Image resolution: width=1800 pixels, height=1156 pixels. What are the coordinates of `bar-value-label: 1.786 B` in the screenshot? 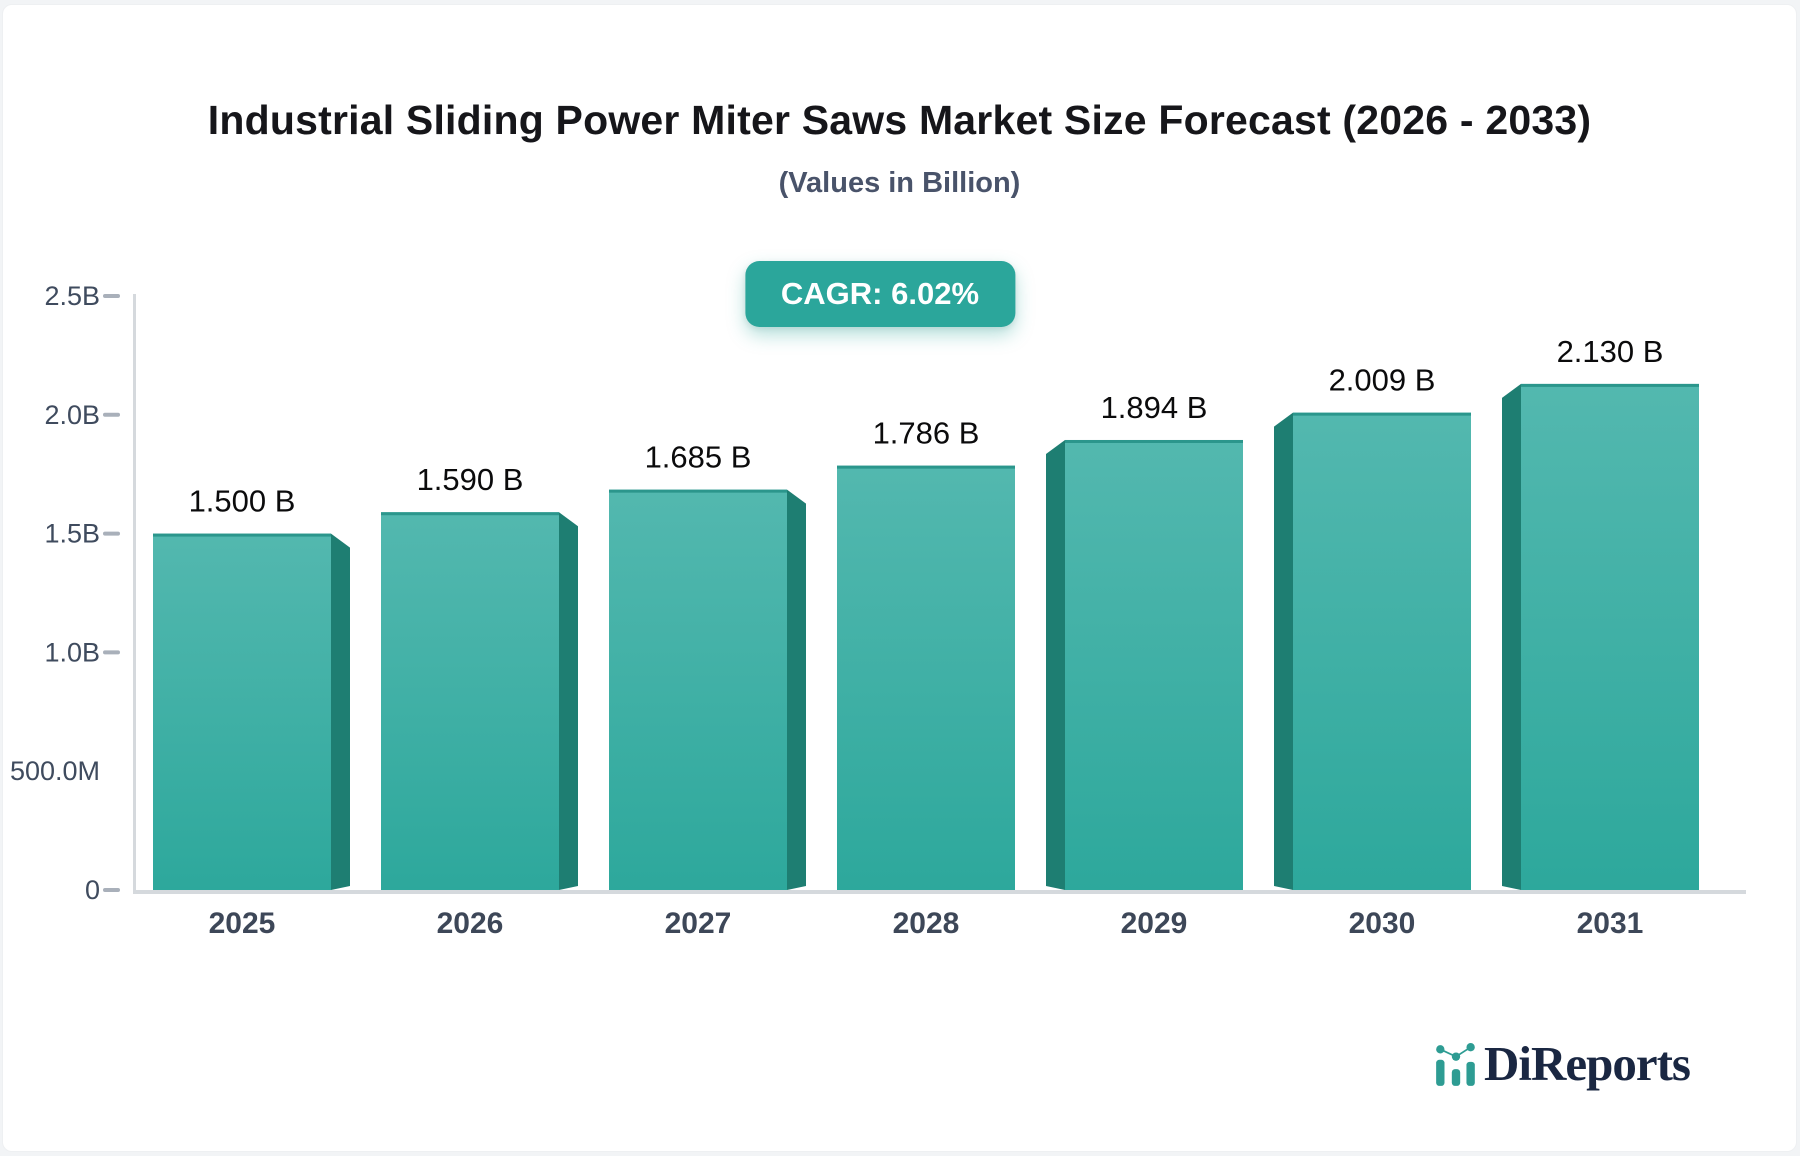 It's located at (926, 433).